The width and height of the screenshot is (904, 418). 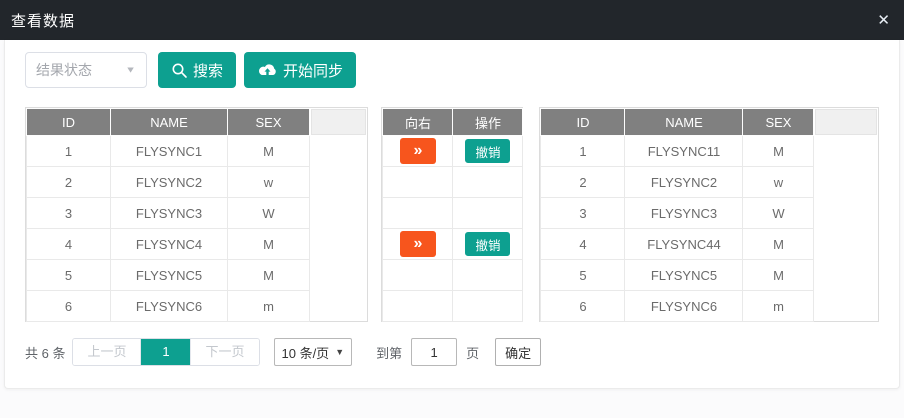 I want to click on actions-table: 向右 操作 » 撤销 » 撤销, so click(x=452, y=214).